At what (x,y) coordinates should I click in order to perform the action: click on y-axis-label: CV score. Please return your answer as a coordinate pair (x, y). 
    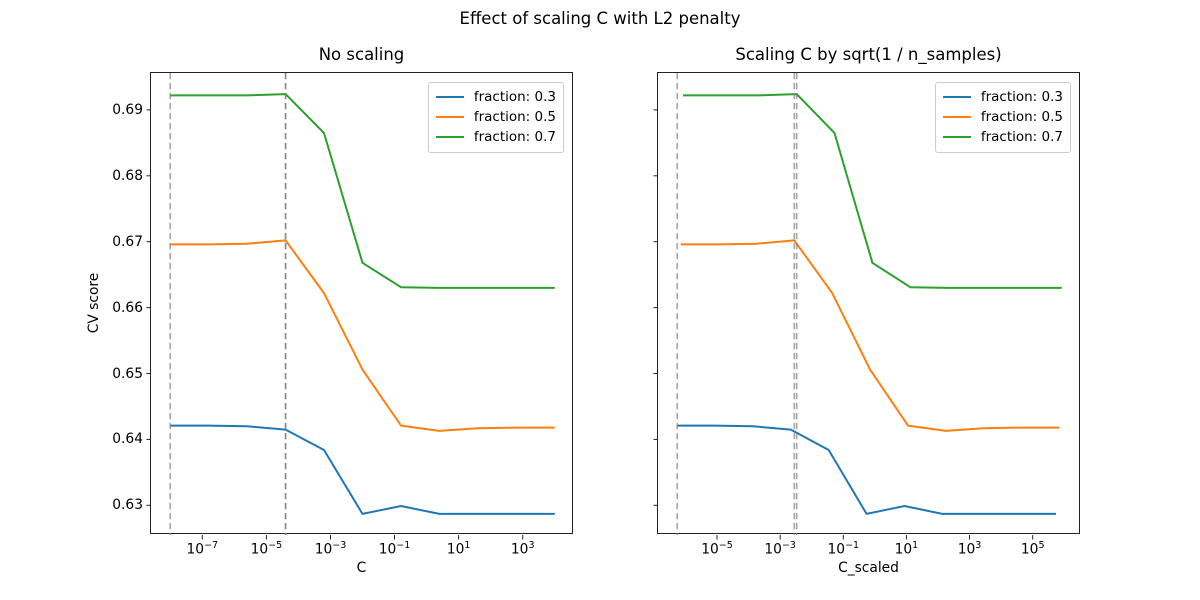
    Looking at the image, I should click on (94, 303).